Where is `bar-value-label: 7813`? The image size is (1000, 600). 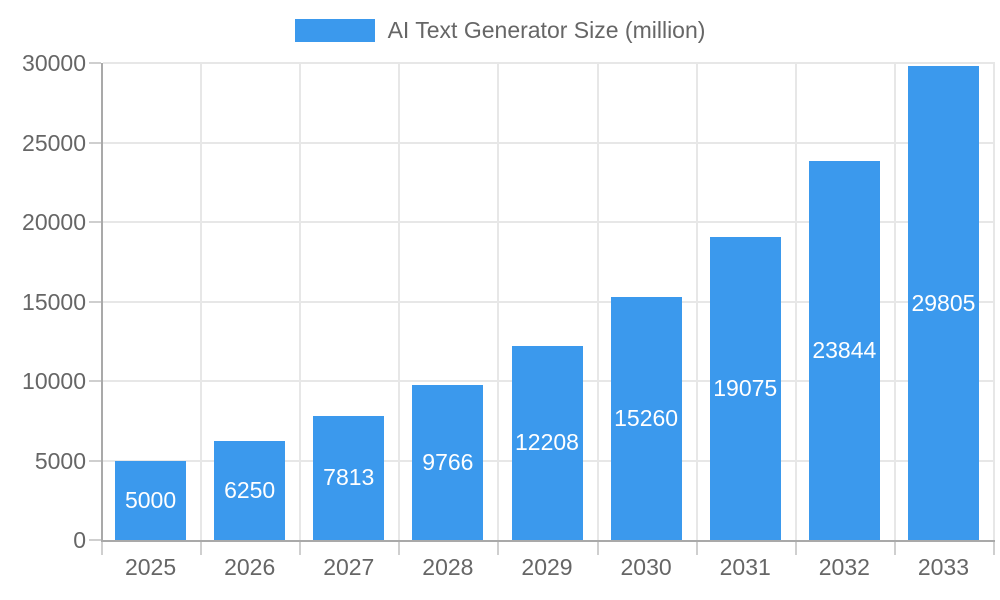
bar-value-label: 7813 is located at coordinates (349, 477).